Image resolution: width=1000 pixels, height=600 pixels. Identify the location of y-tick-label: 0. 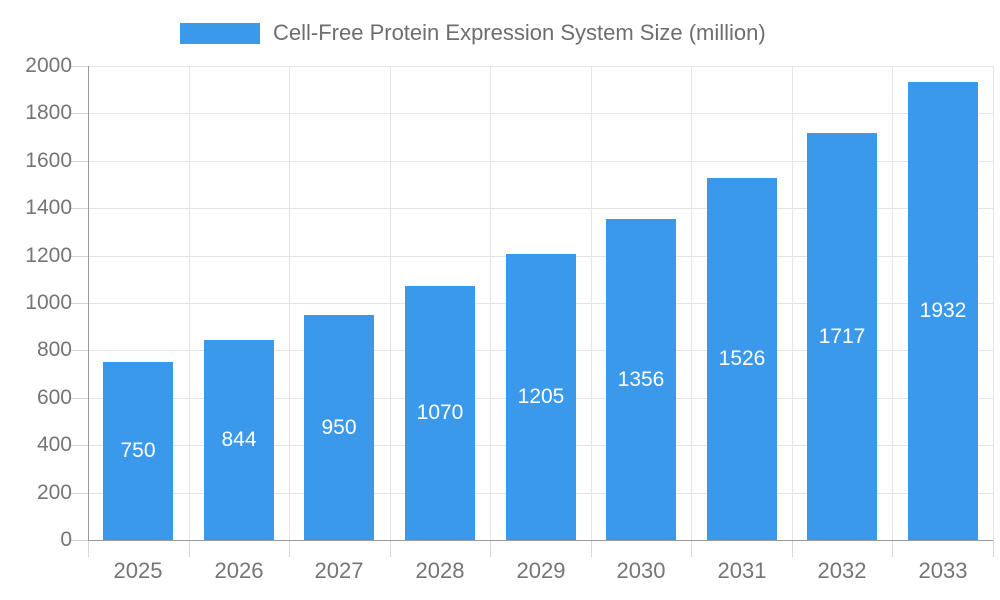
(66, 539).